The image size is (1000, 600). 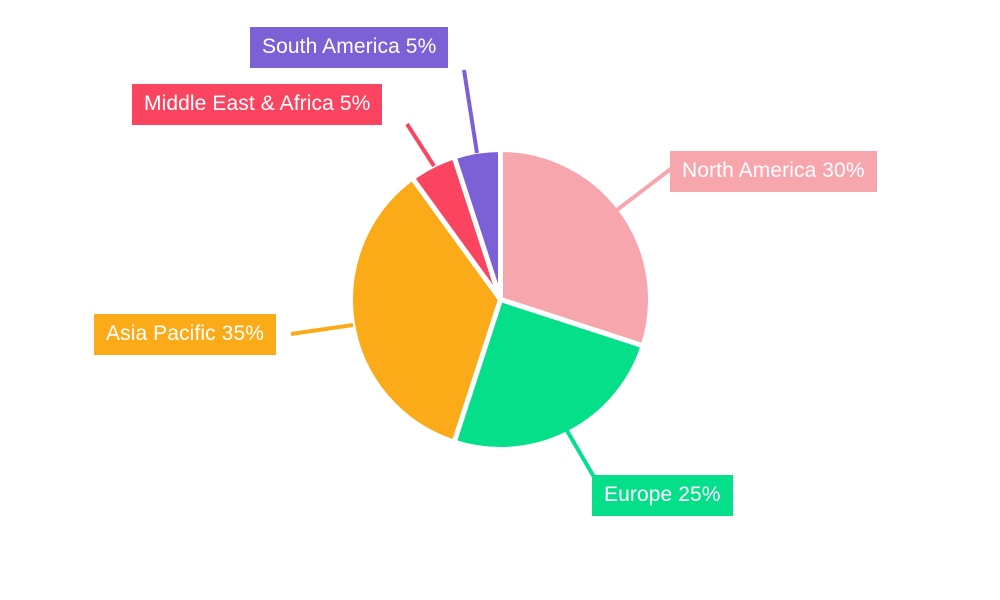 I want to click on leader-line-middle-east-africa, so click(x=420, y=145).